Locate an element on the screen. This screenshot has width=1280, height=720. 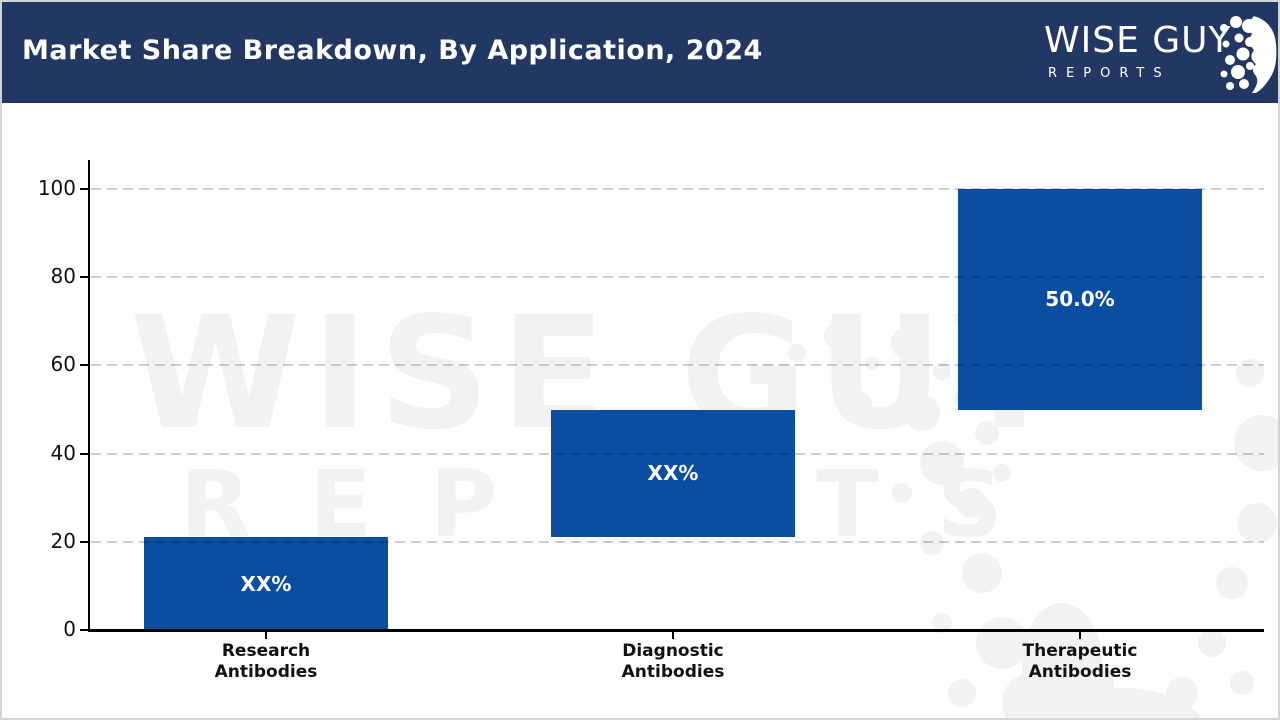
y-tick-label: 20 is located at coordinates (63, 540).